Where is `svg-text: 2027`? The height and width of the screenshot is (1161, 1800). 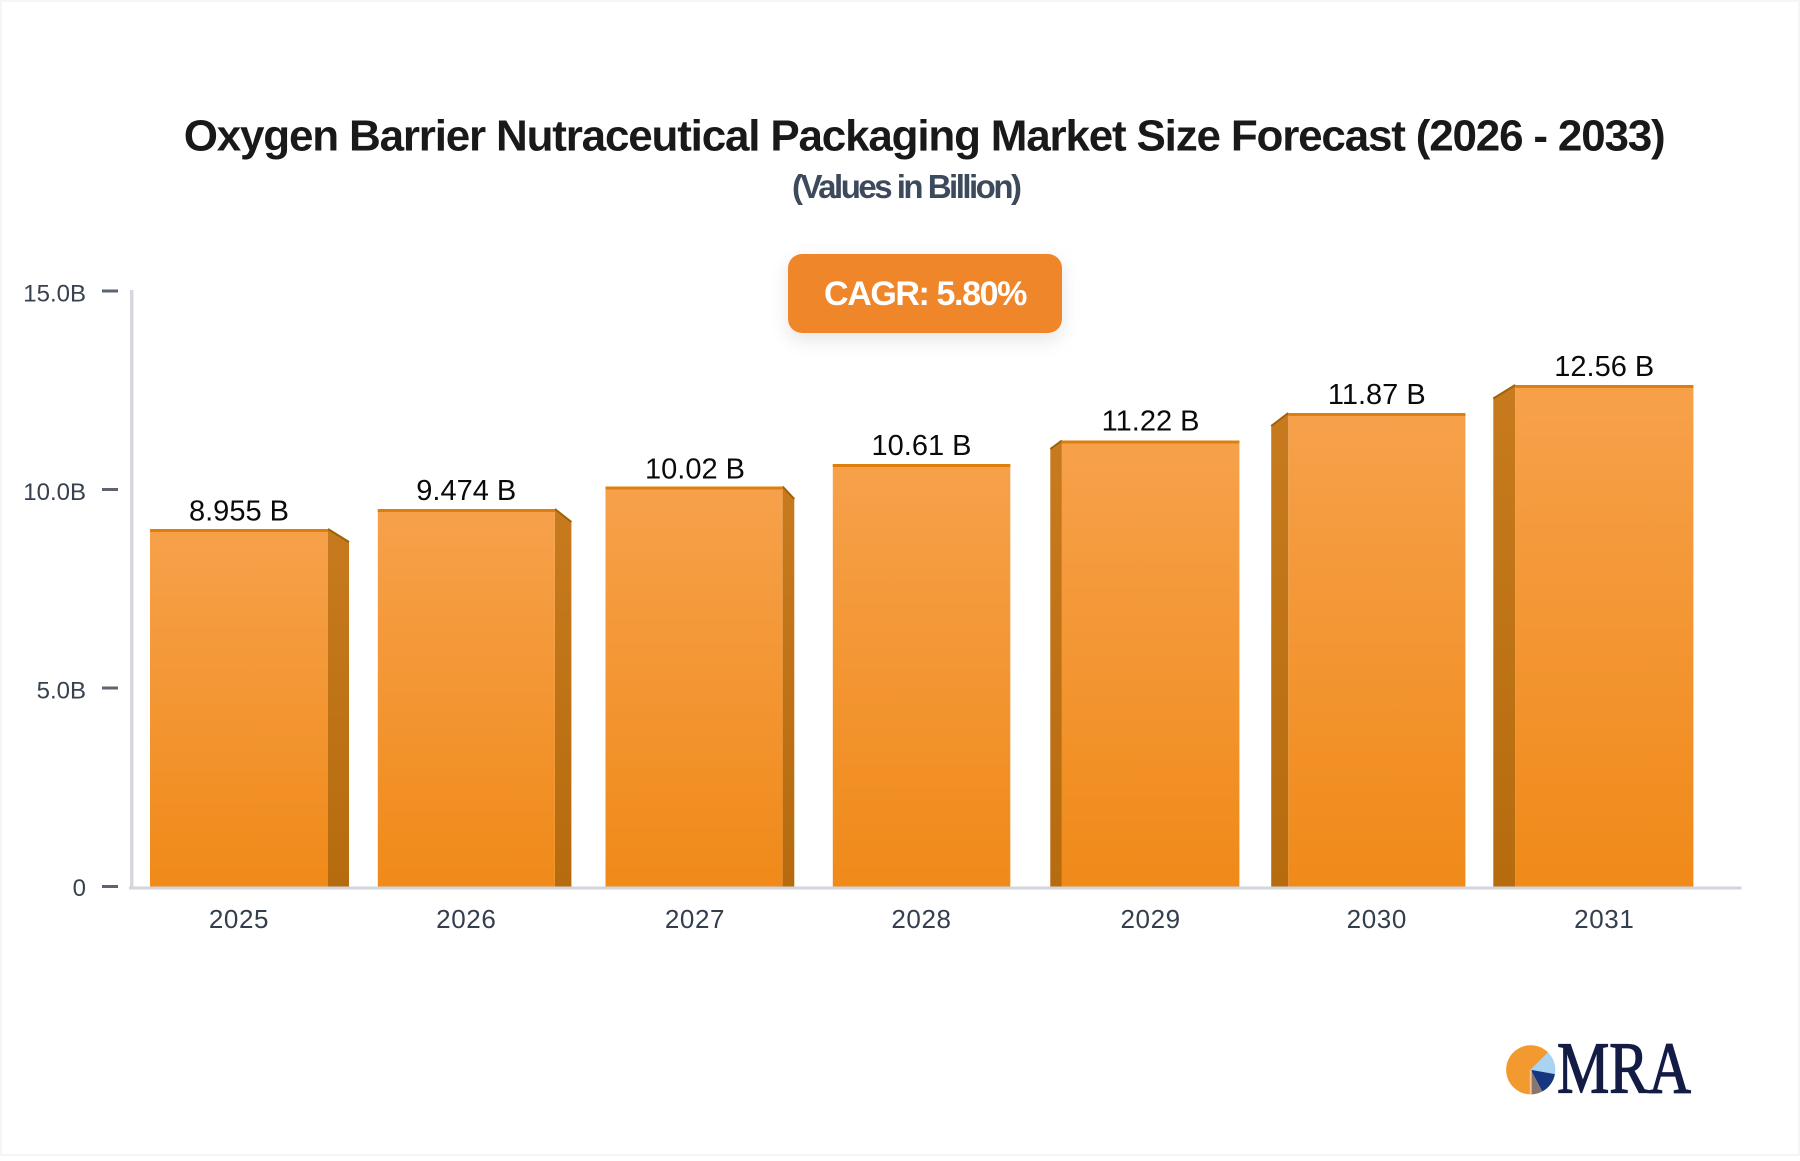
svg-text: 2027 is located at coordinates (695, 919).